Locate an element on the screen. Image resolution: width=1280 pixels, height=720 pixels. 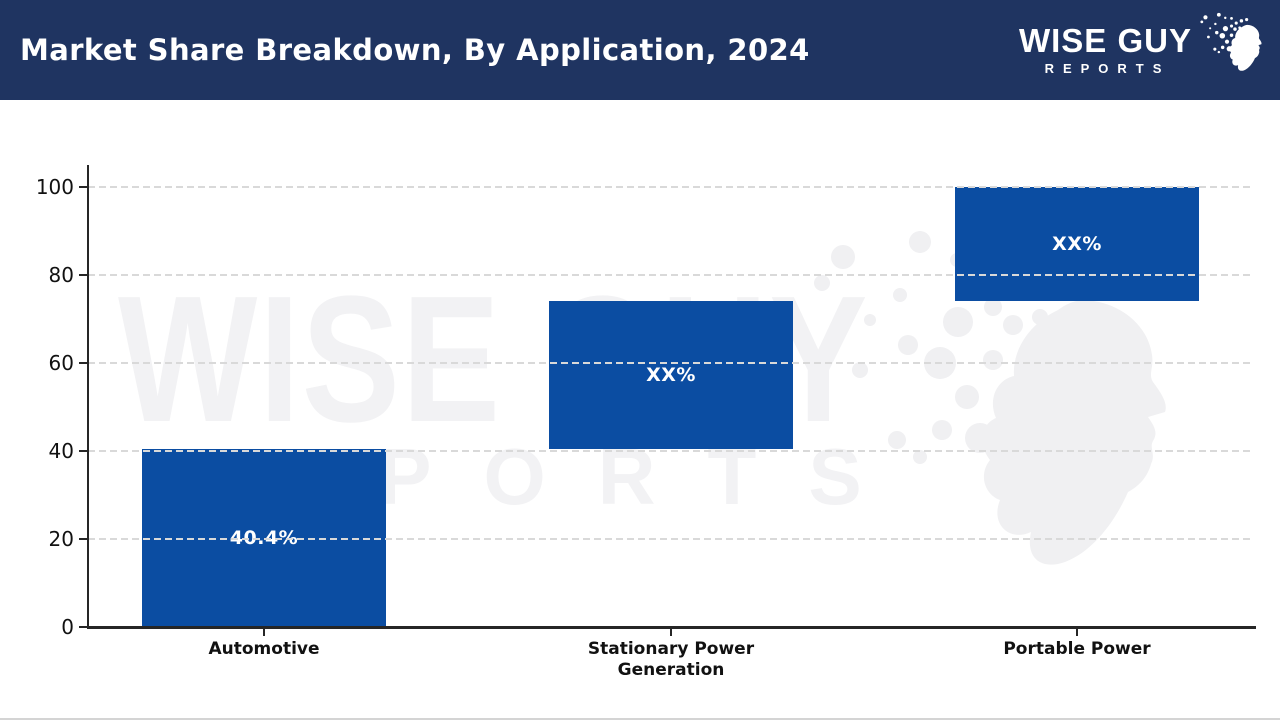
y-tick-label: 100 is located at coordinates (54, 187).